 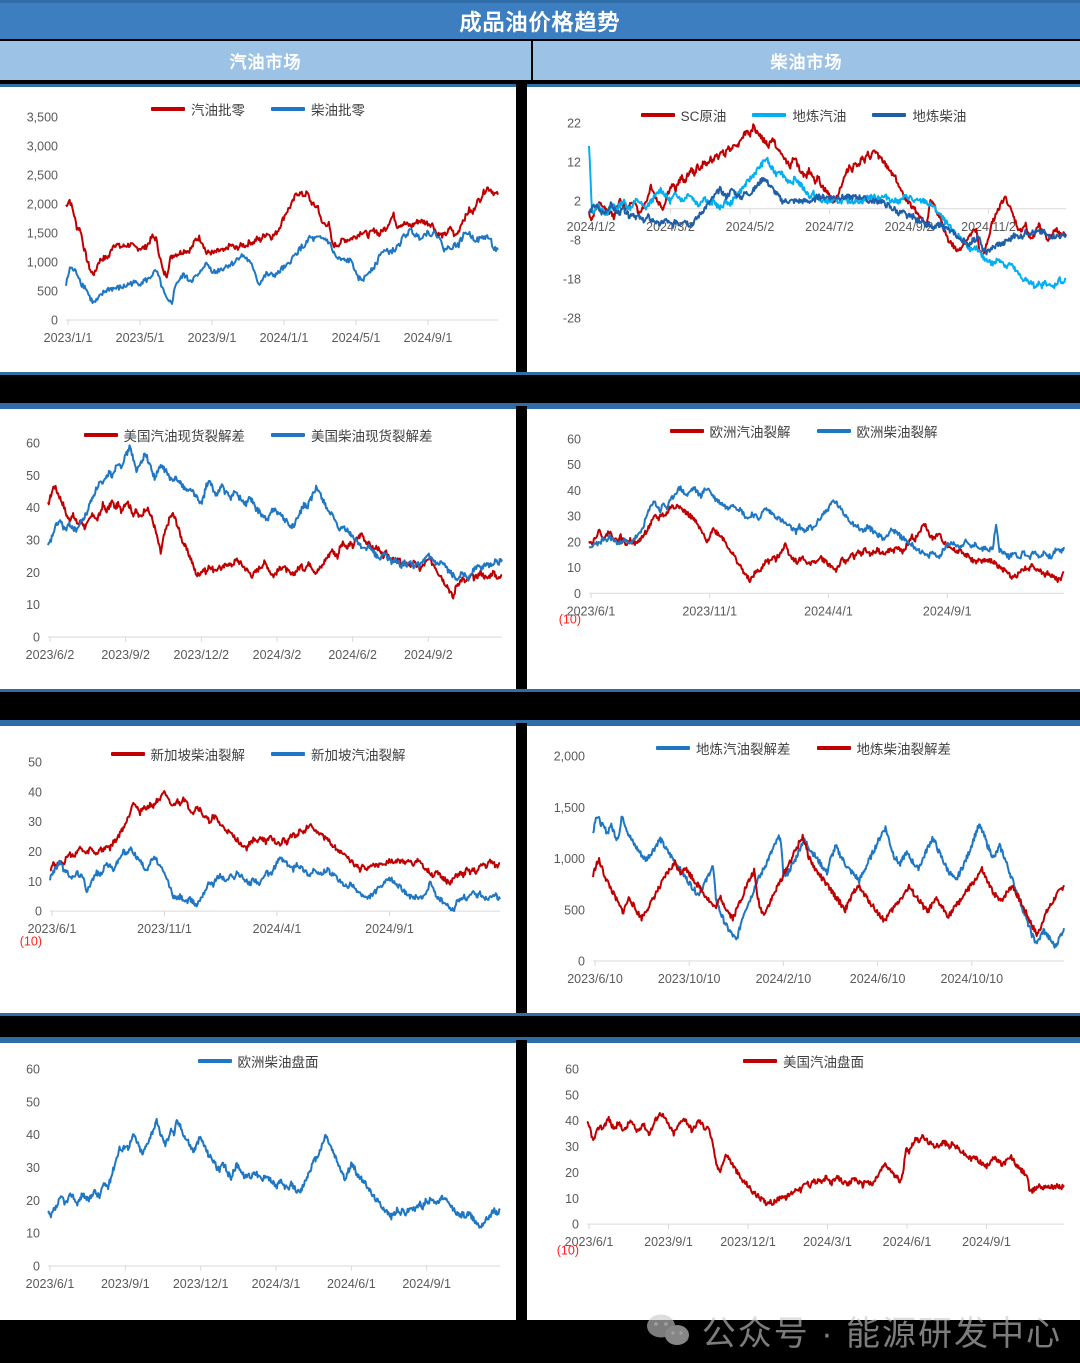 I want to click on market-subheader-row: 汽油市场 柴油市场, so click(x=540, y=60).